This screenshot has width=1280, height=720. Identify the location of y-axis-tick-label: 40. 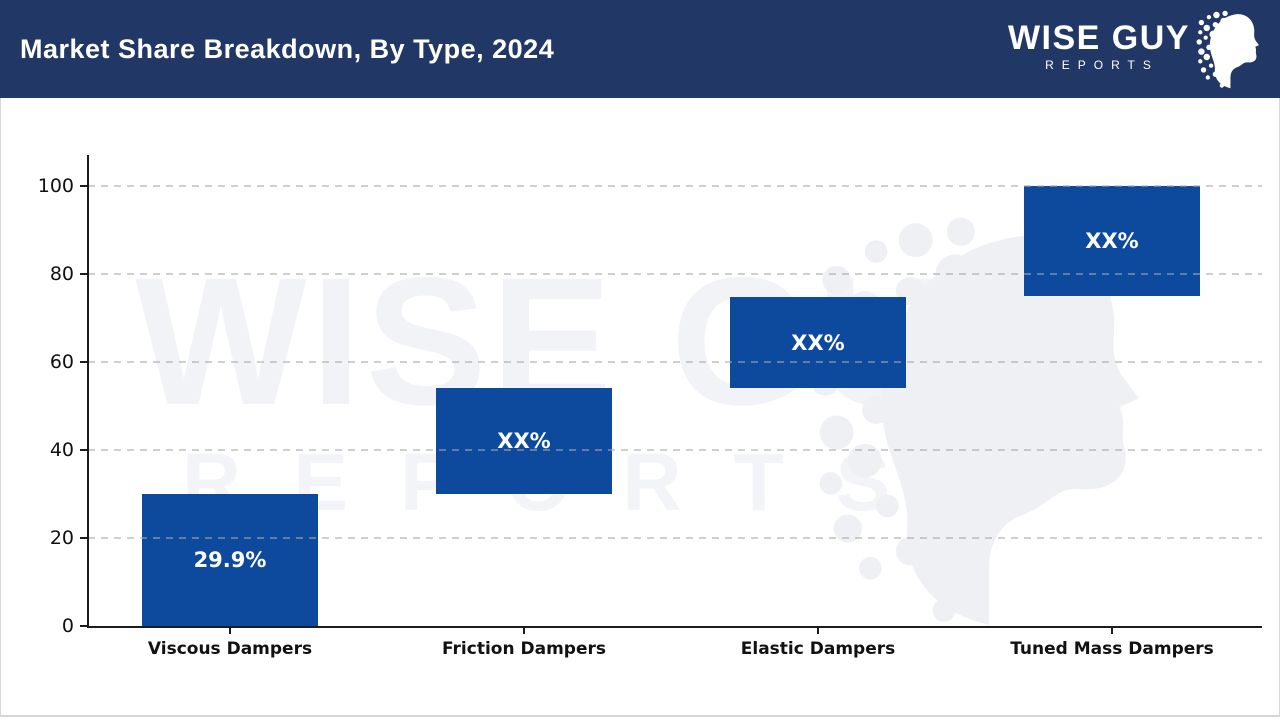
(61, 450).